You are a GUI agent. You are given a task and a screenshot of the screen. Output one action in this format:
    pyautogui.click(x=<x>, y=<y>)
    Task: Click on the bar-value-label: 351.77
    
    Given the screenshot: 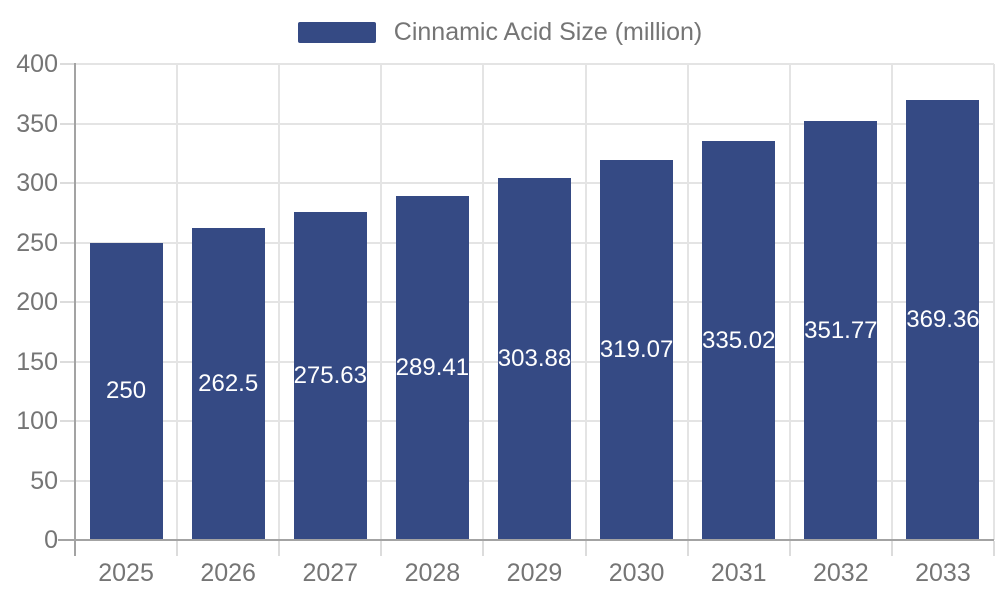 What is the action you would take?
    pyautogui.click(x=841, y=330)
    